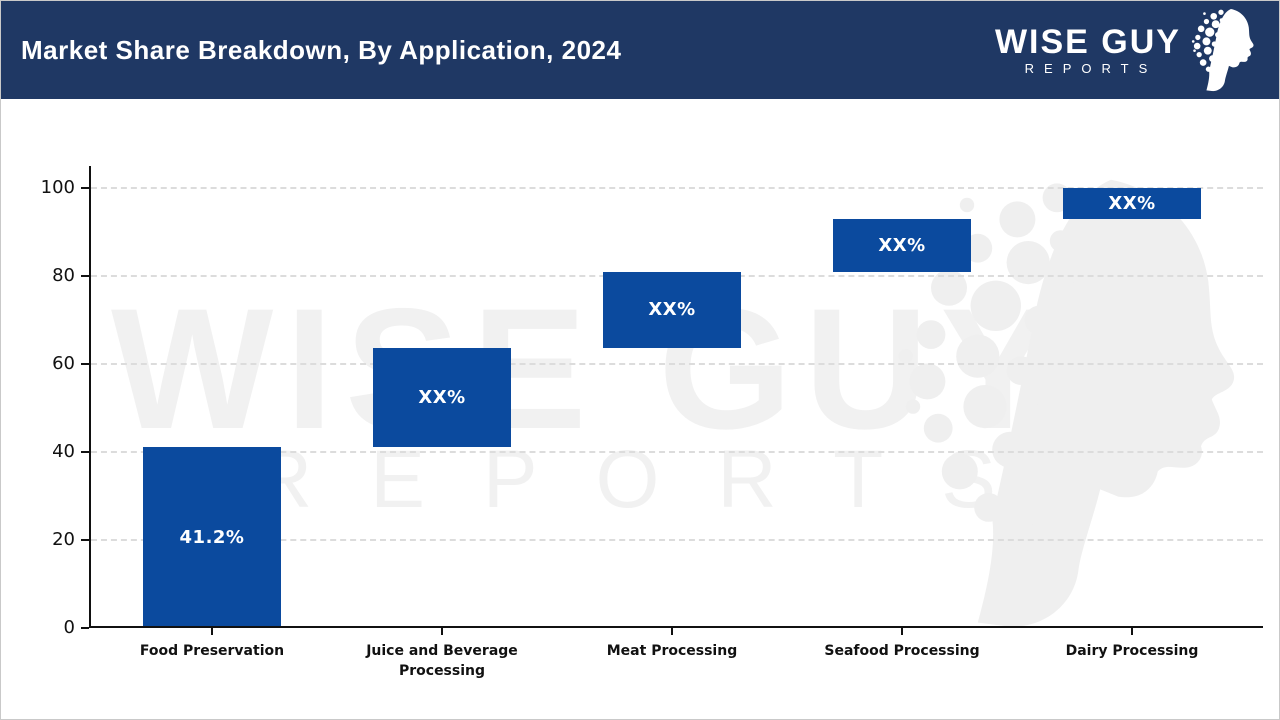  I want to click on y-tick-label-80: 80, so click(63, 275).